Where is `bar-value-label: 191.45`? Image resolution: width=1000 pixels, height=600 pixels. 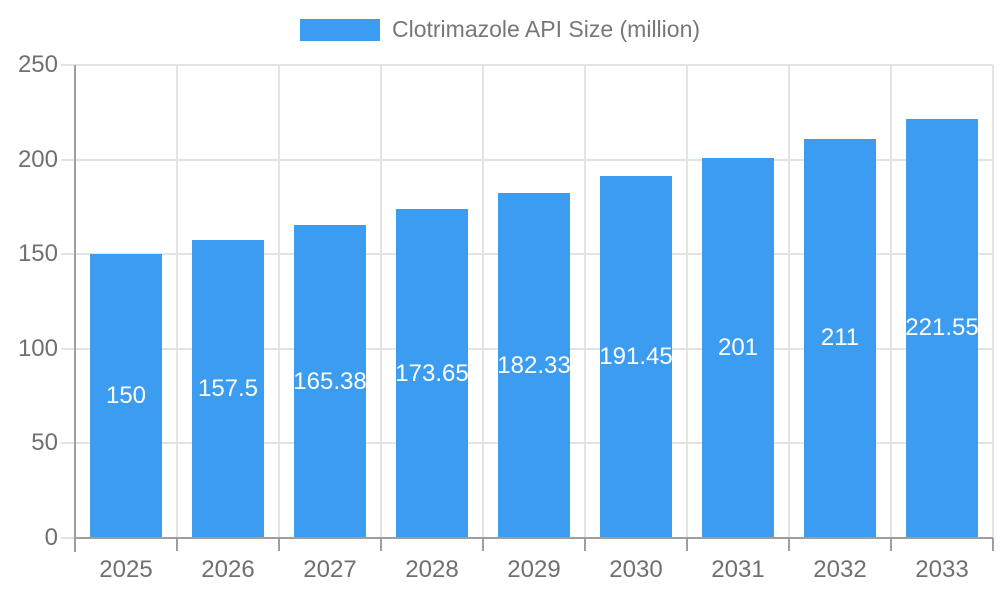
bar-value-label: 191.45 is located at coordinates (636, 356).